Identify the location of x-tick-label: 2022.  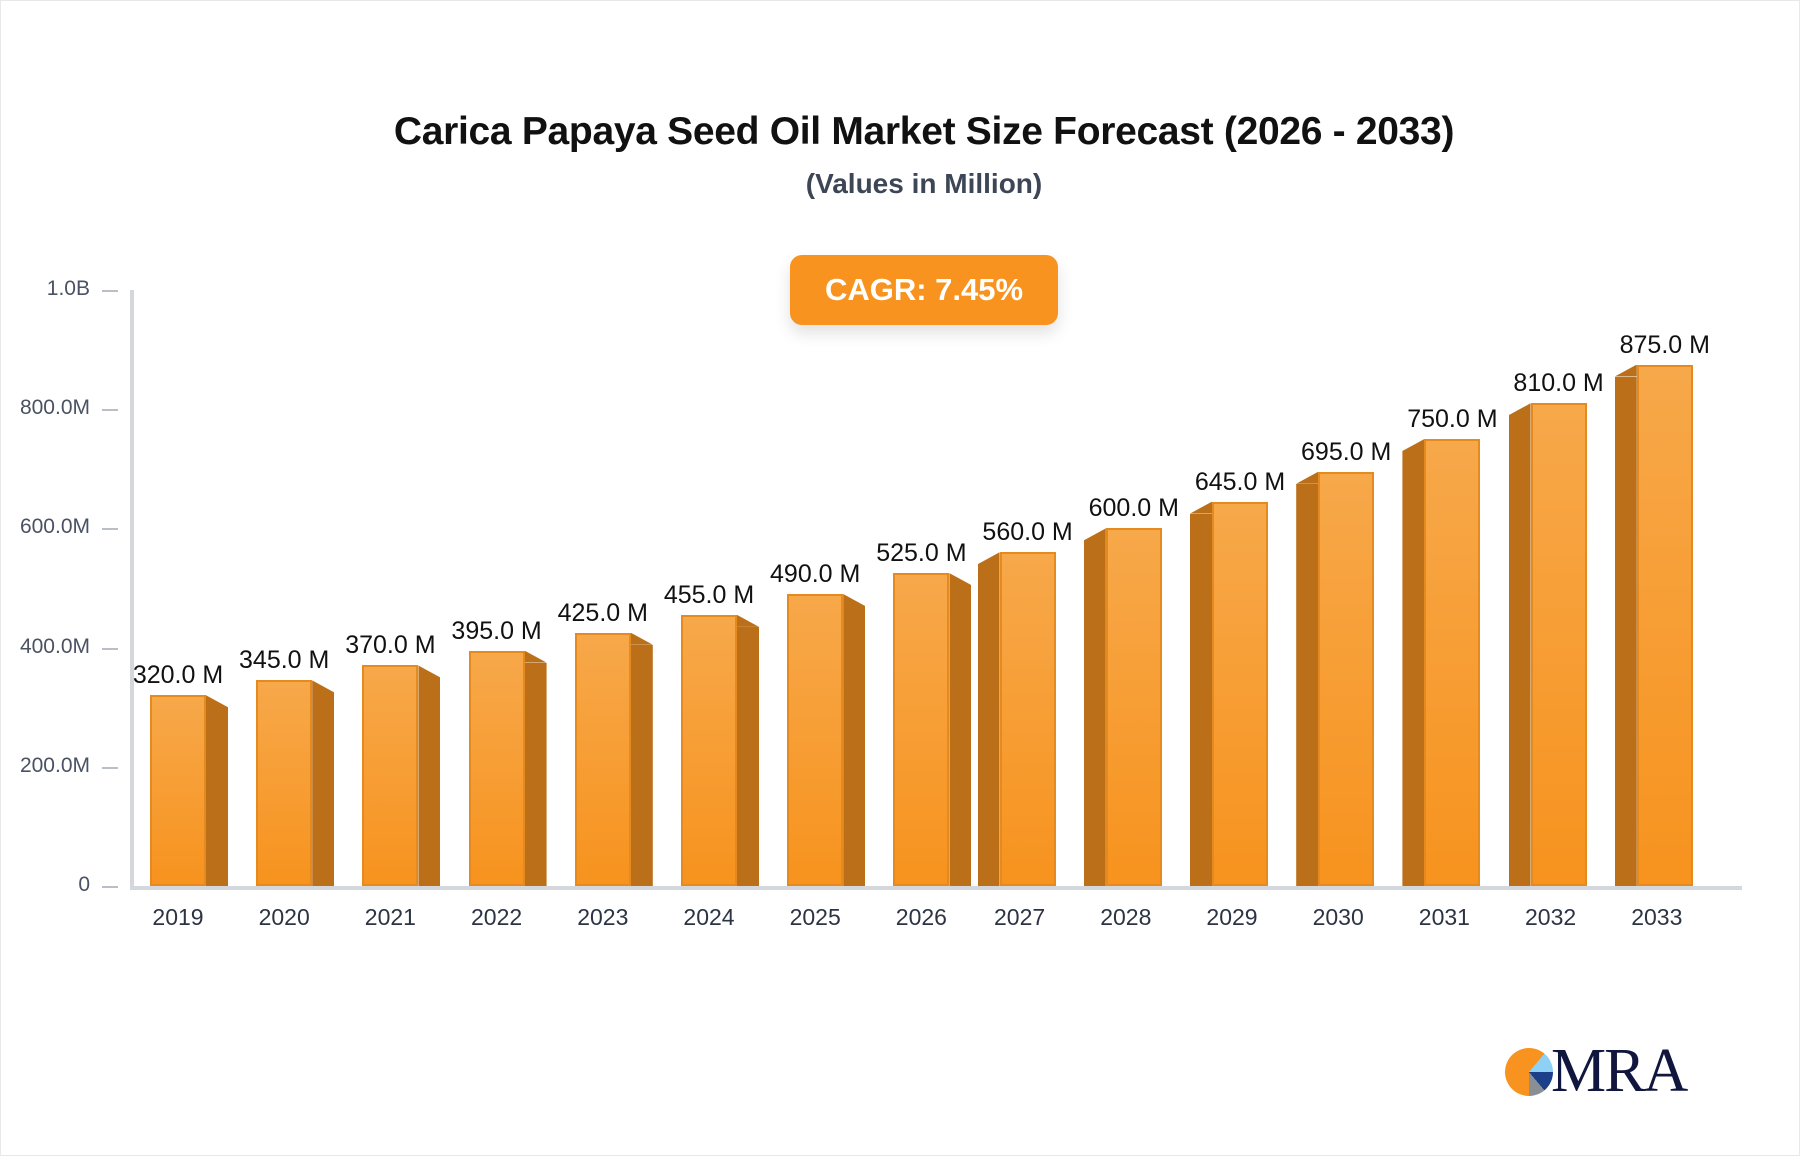
(497, 917).